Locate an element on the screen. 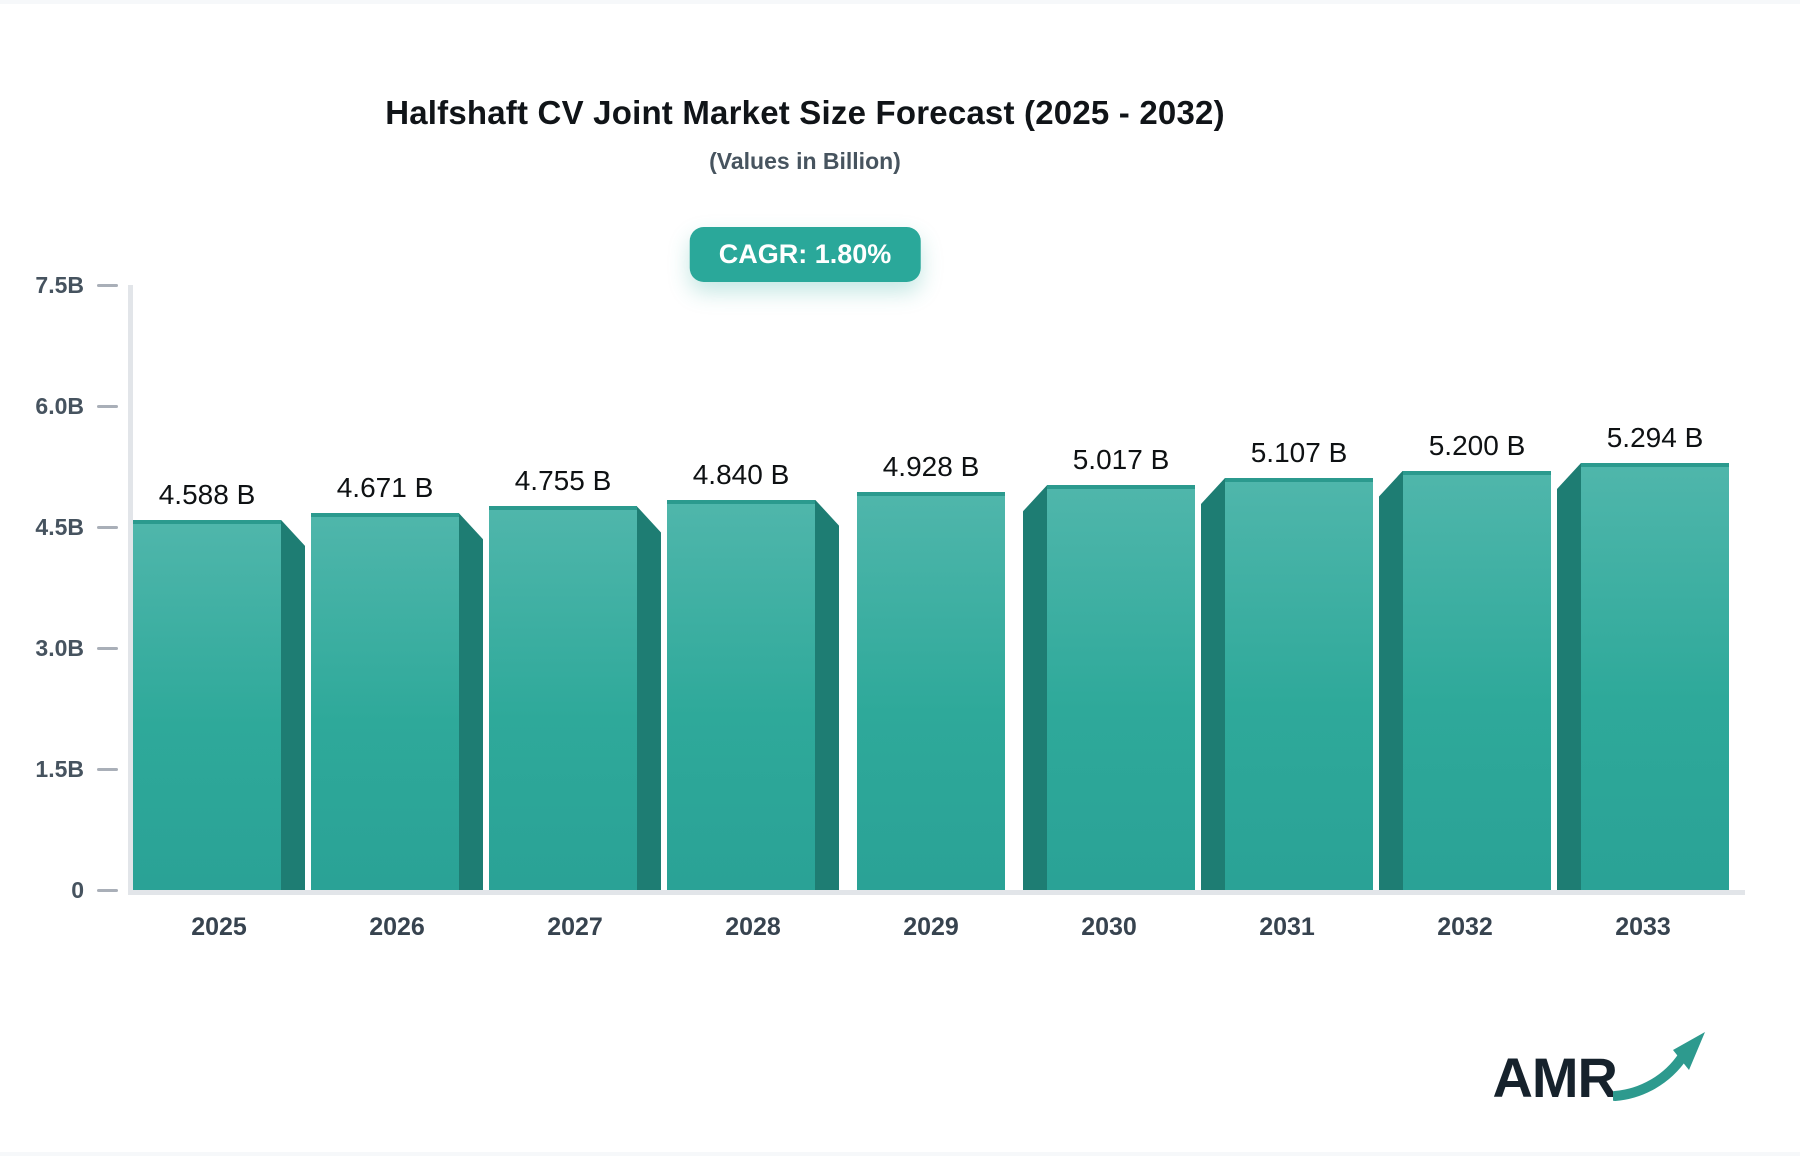  bar-slot: 4.928 B is located at coordinates (931, 587).